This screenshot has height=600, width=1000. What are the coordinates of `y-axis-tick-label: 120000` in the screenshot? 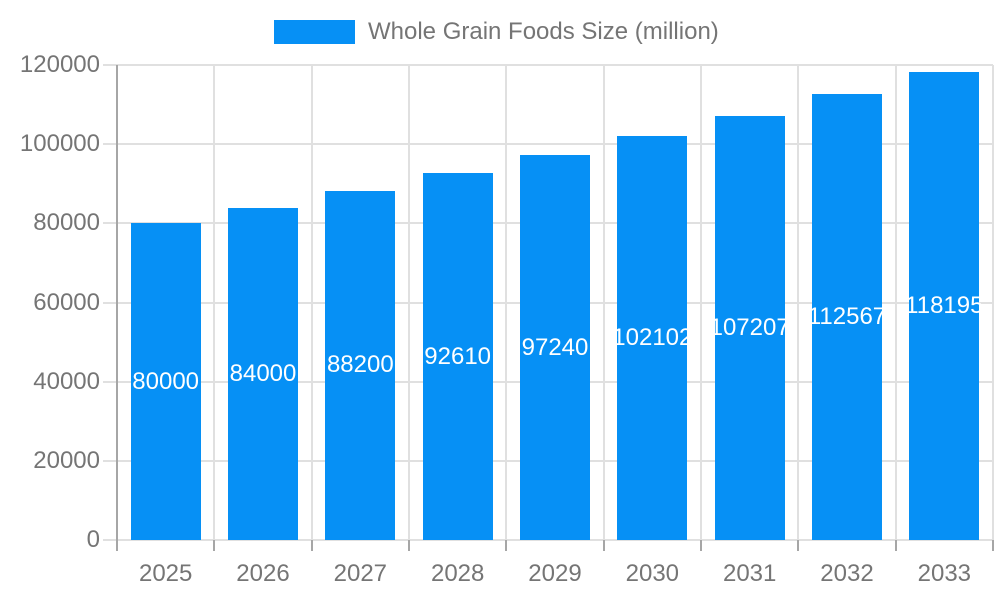 It's located at (59, 64).